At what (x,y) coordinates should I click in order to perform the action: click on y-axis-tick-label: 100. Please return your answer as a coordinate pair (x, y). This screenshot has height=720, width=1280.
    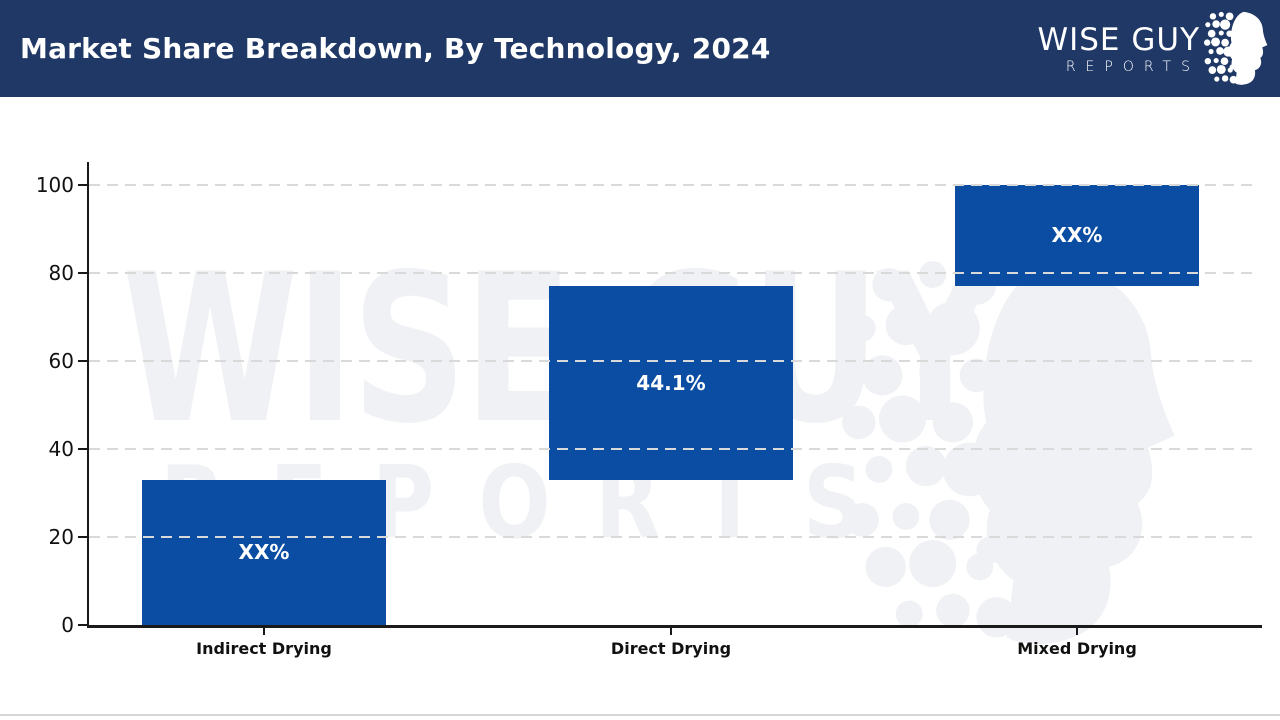
    Looking at the image, I should click on (54, 185).